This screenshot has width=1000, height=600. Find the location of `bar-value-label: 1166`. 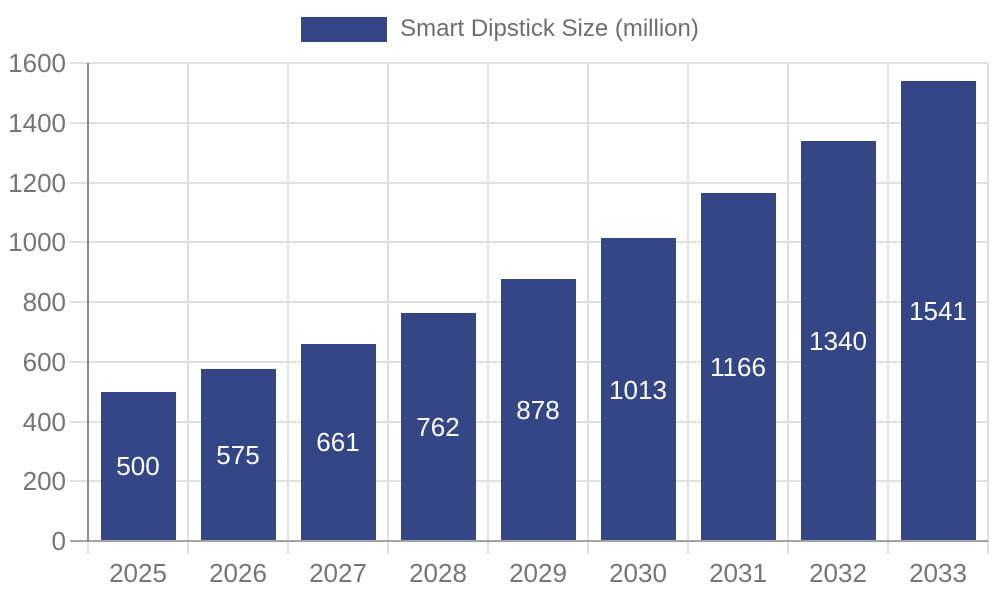

bar-value-label: 1166 is located at coordinates (738, 366).